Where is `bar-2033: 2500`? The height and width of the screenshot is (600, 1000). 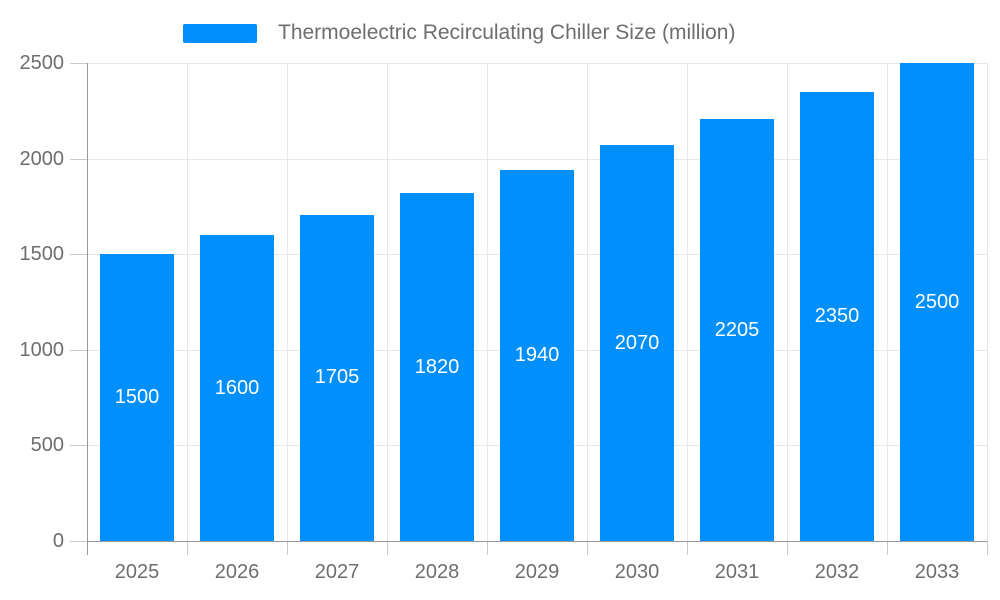 bar-2033: 2500 is located at coordinates (937, 302).